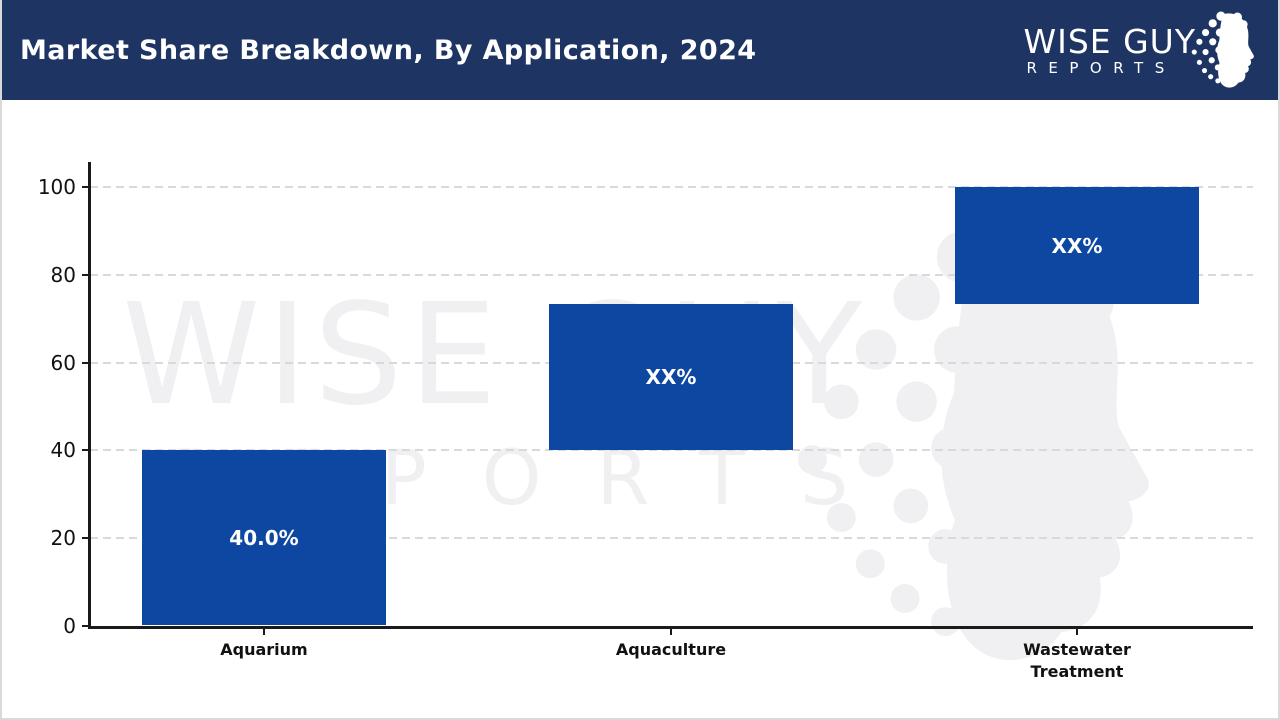 This screenshot has height=720, width=1280. What do you see at coordinates (69, 625) in the screenshot?
I see `y-tick-label: 0` at bounding box center [69, 625].